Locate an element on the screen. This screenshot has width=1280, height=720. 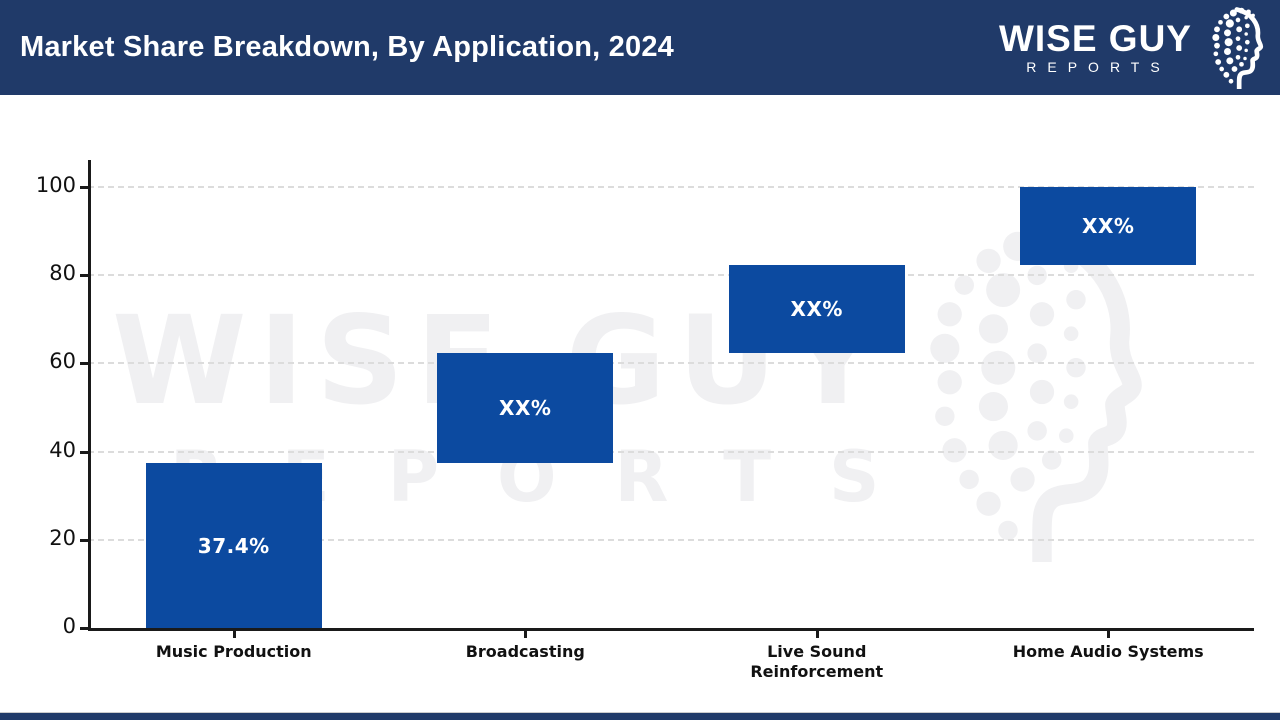
brand-subname: REPORTS is located at coordinates (1098, 66).